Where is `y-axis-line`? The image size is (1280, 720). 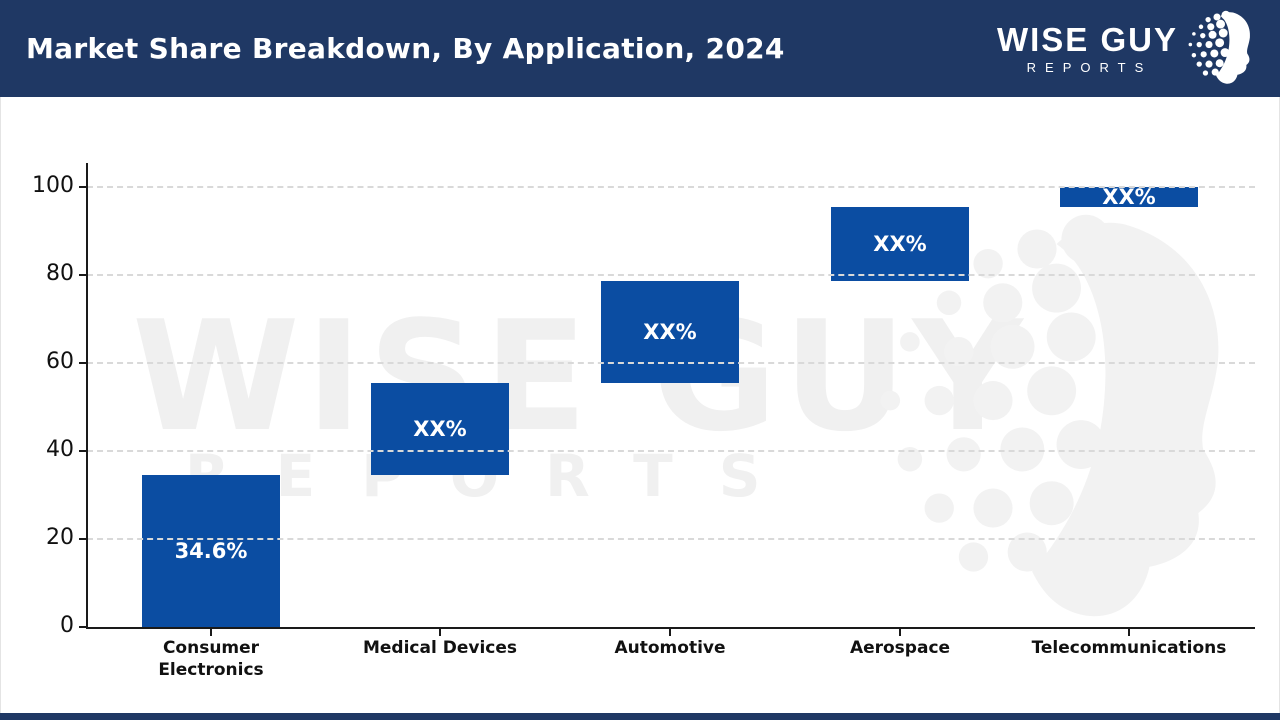 y-axis-line is located at coordinates (87, 396).